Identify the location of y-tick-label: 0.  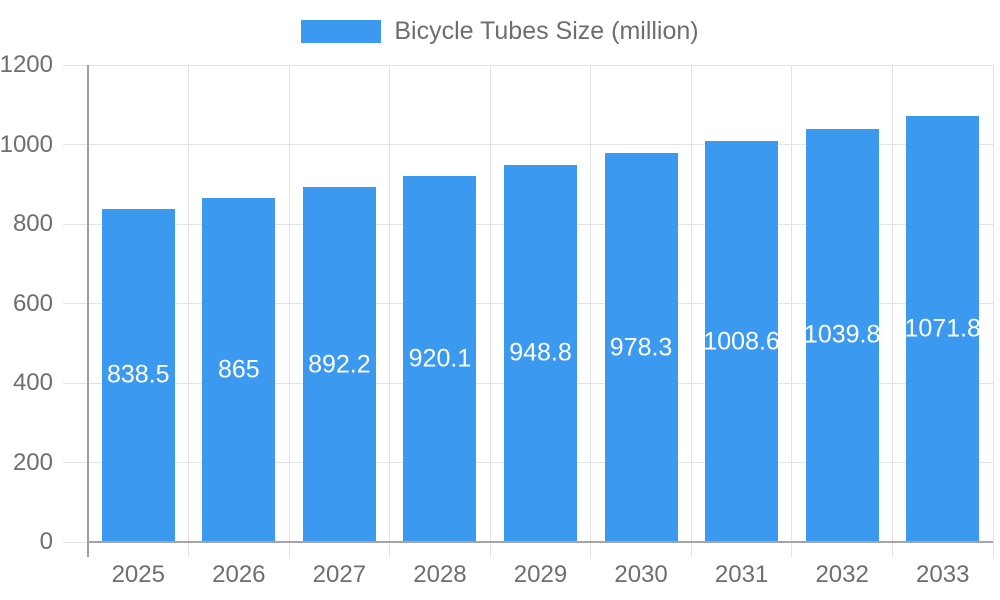
(46, 541).